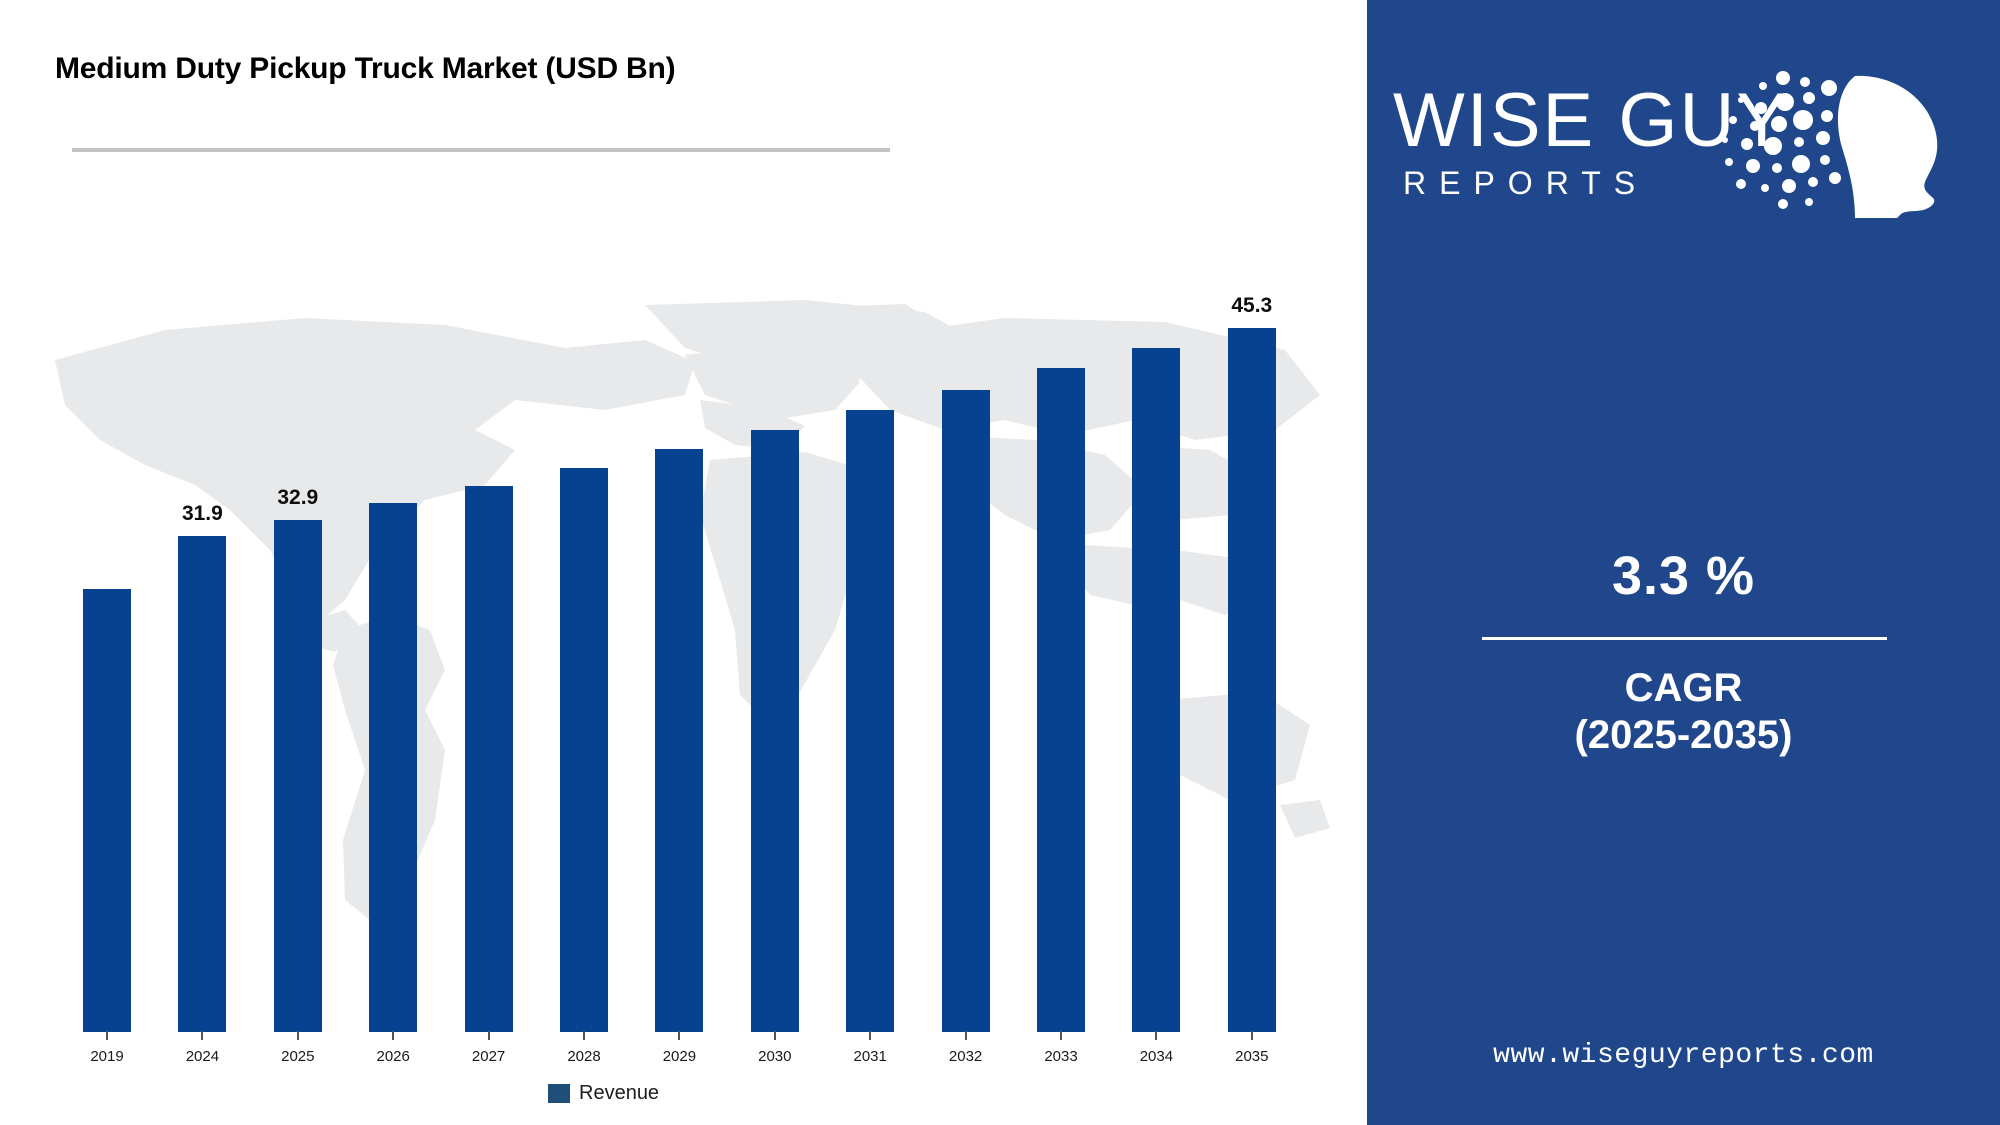 This screenshot has width=2000, height=1125. Describe the element at coordinates (481, 150) in the screenshot. I see `title-divider` at that location.